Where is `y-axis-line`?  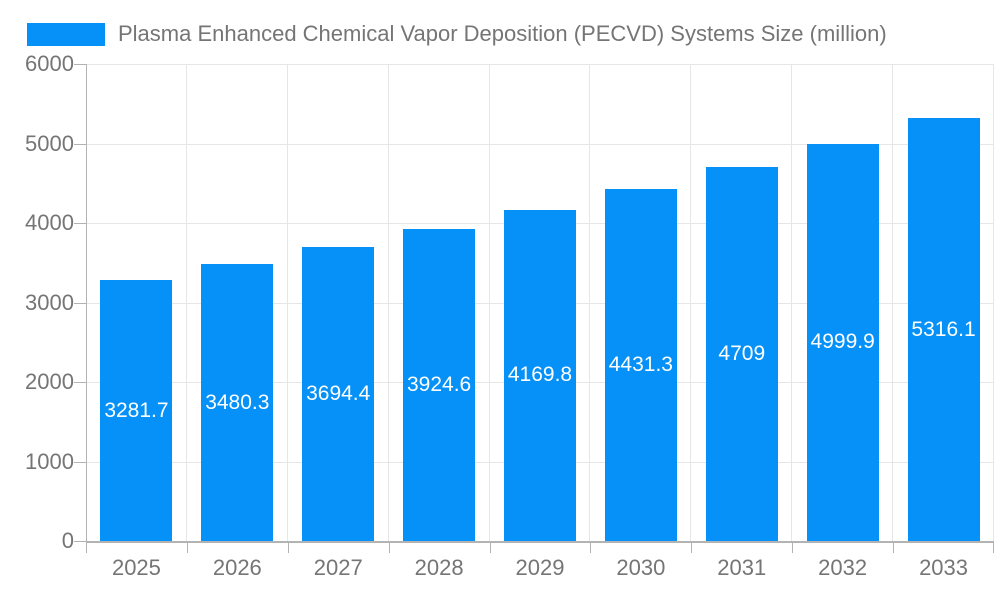 y-axis-line is located at coordinates (86, 302).